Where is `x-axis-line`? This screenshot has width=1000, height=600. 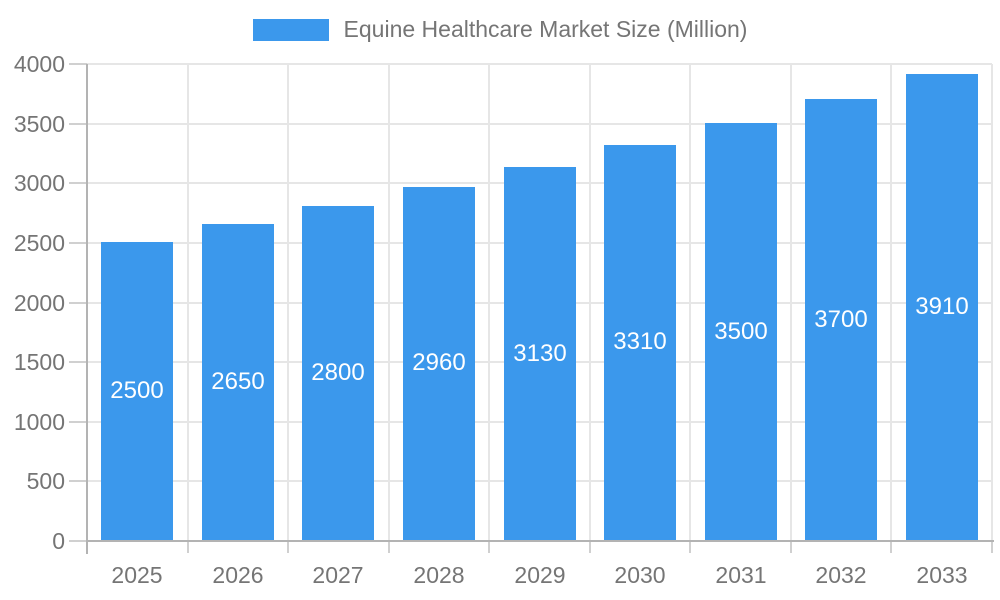 x-axis-line is located at coordinates (540, 541).